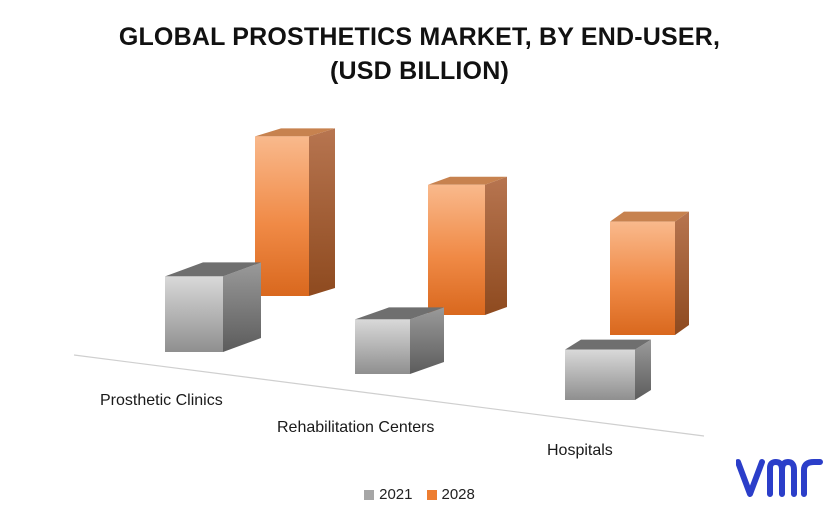  I want to click on bar-2028-rehabilitation-centers-side, so click(496, 245).